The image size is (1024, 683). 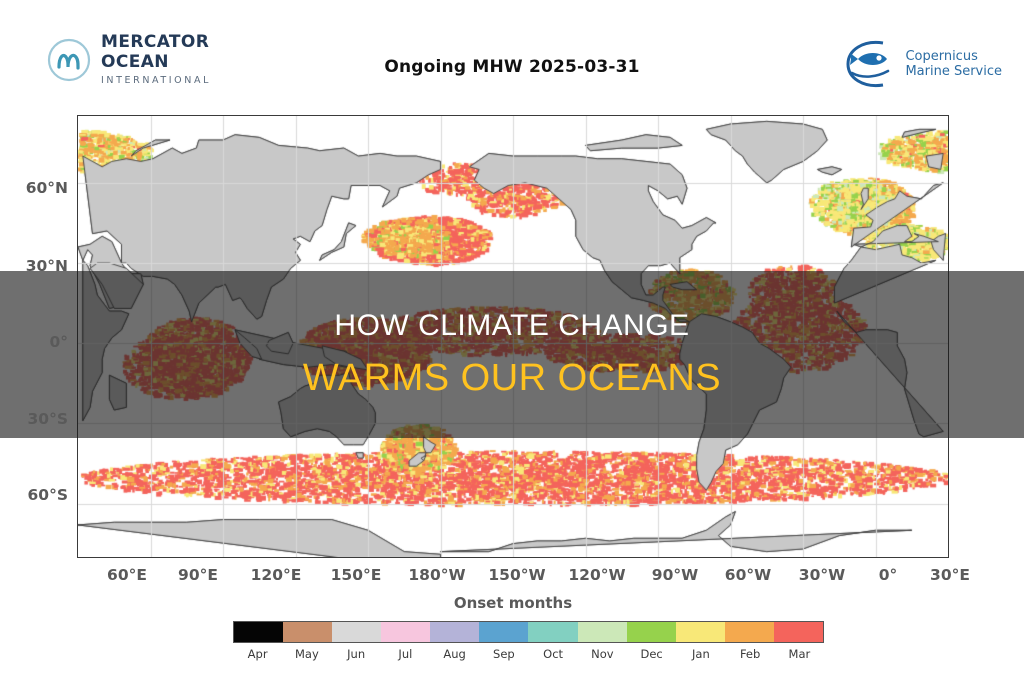 I want to click on page-title: Ongoing MHW 2025-03-31, so click(x=512, y=67).